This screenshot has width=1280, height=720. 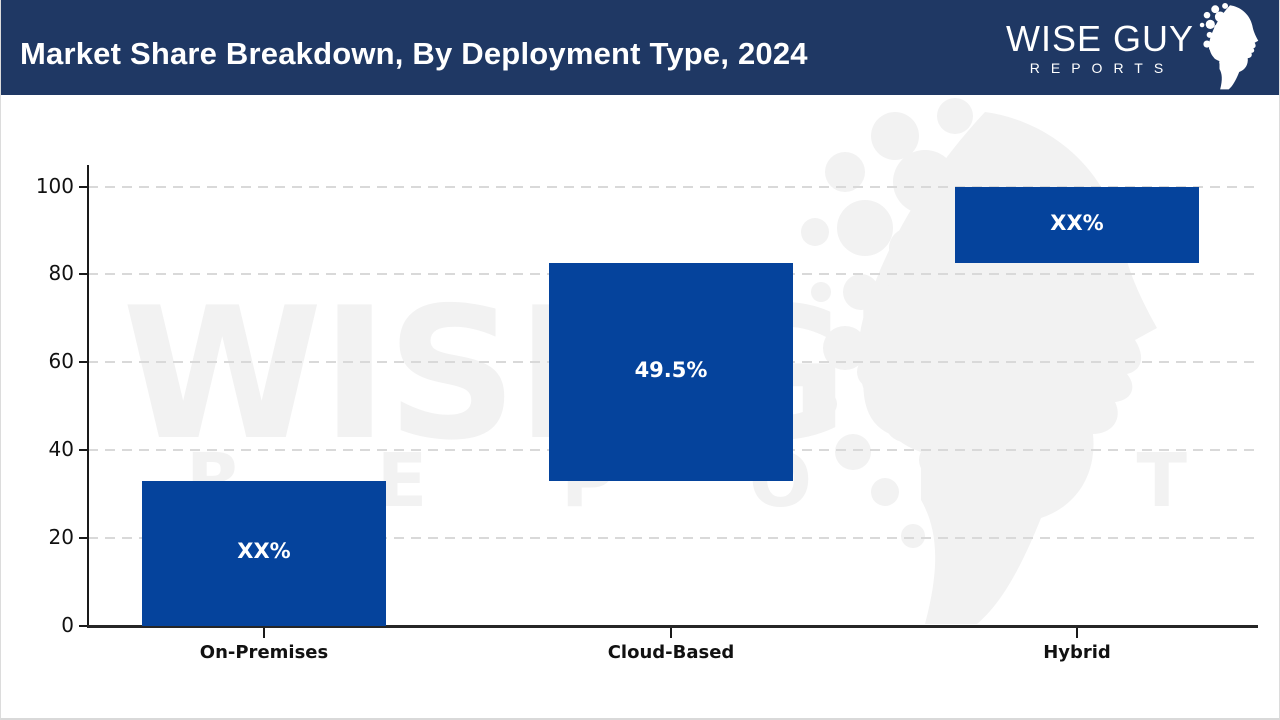 I want to click on bar-On-Premises, so click(x=264, y=553).